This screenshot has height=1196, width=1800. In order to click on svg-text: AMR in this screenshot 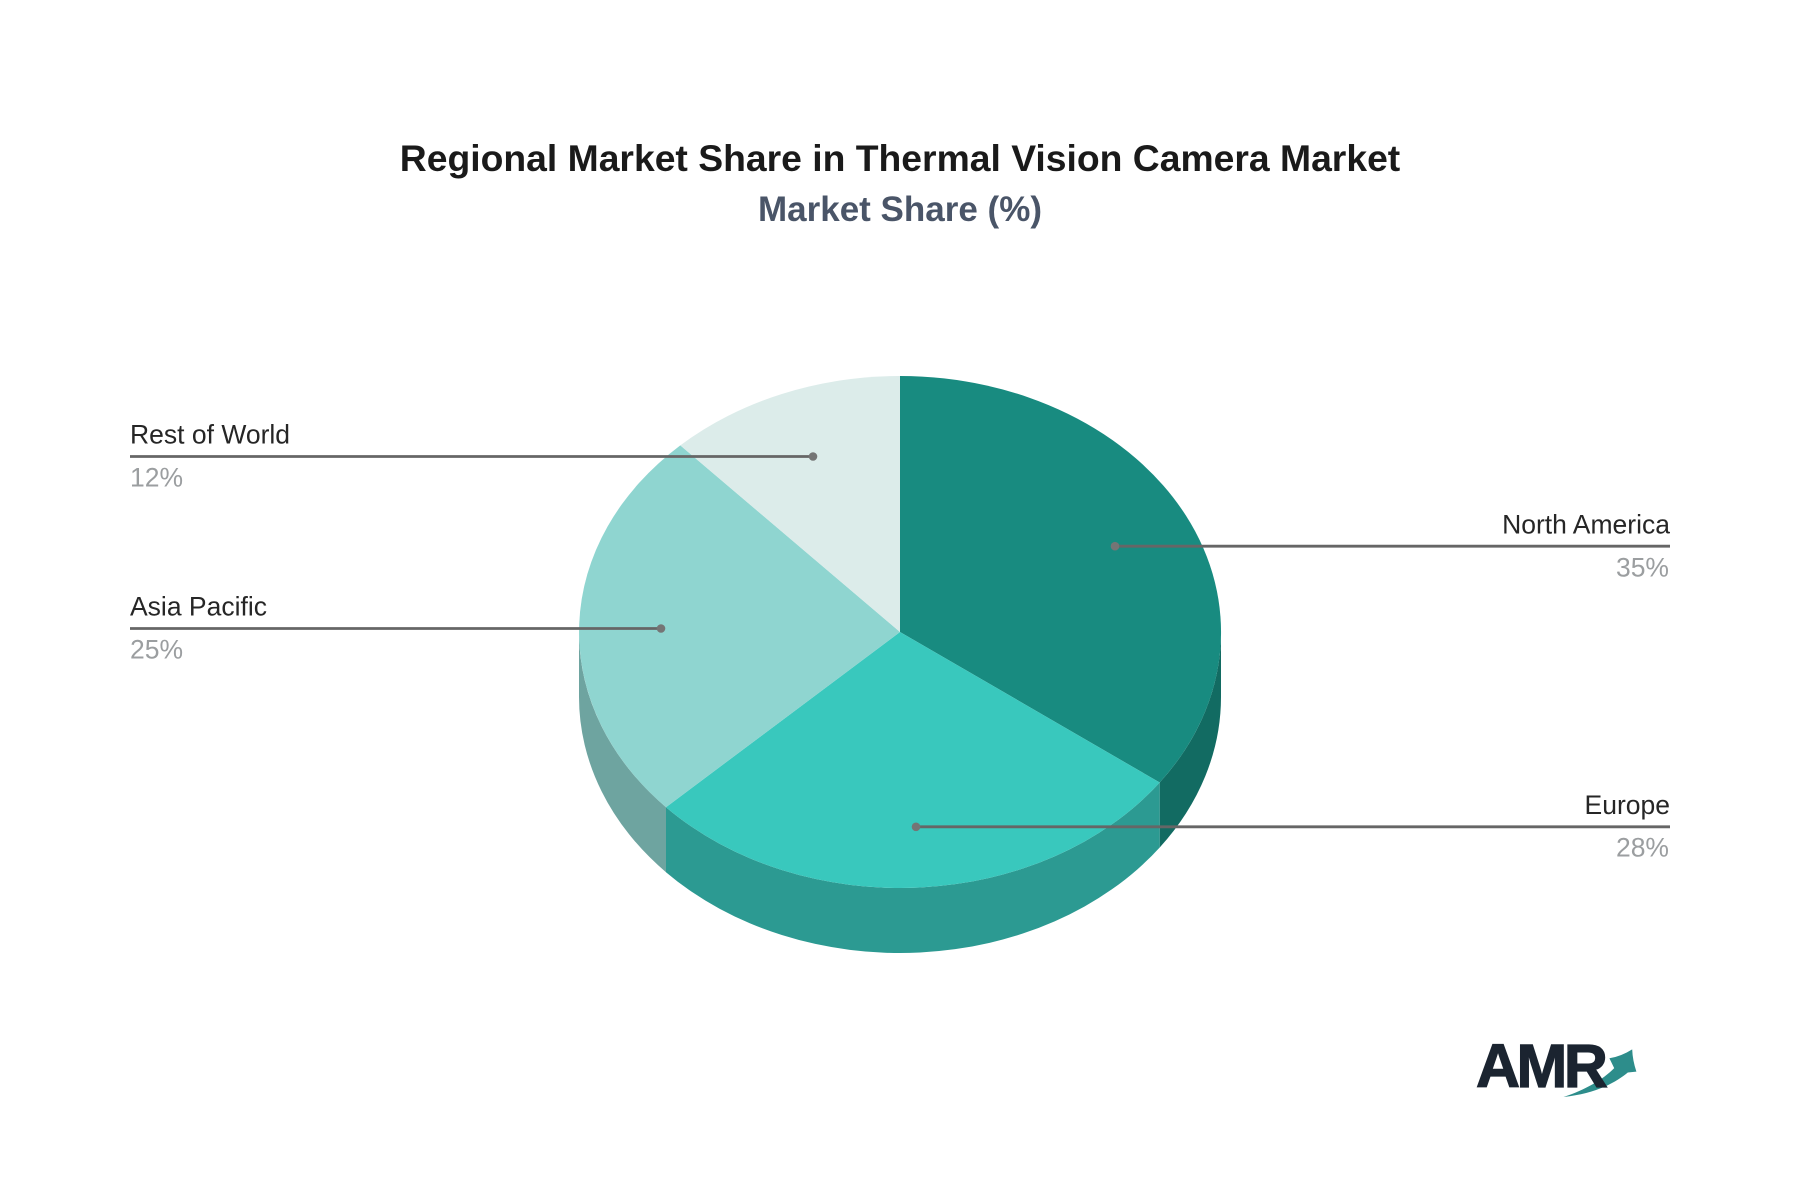, I will do `click(1541, 1066)`.